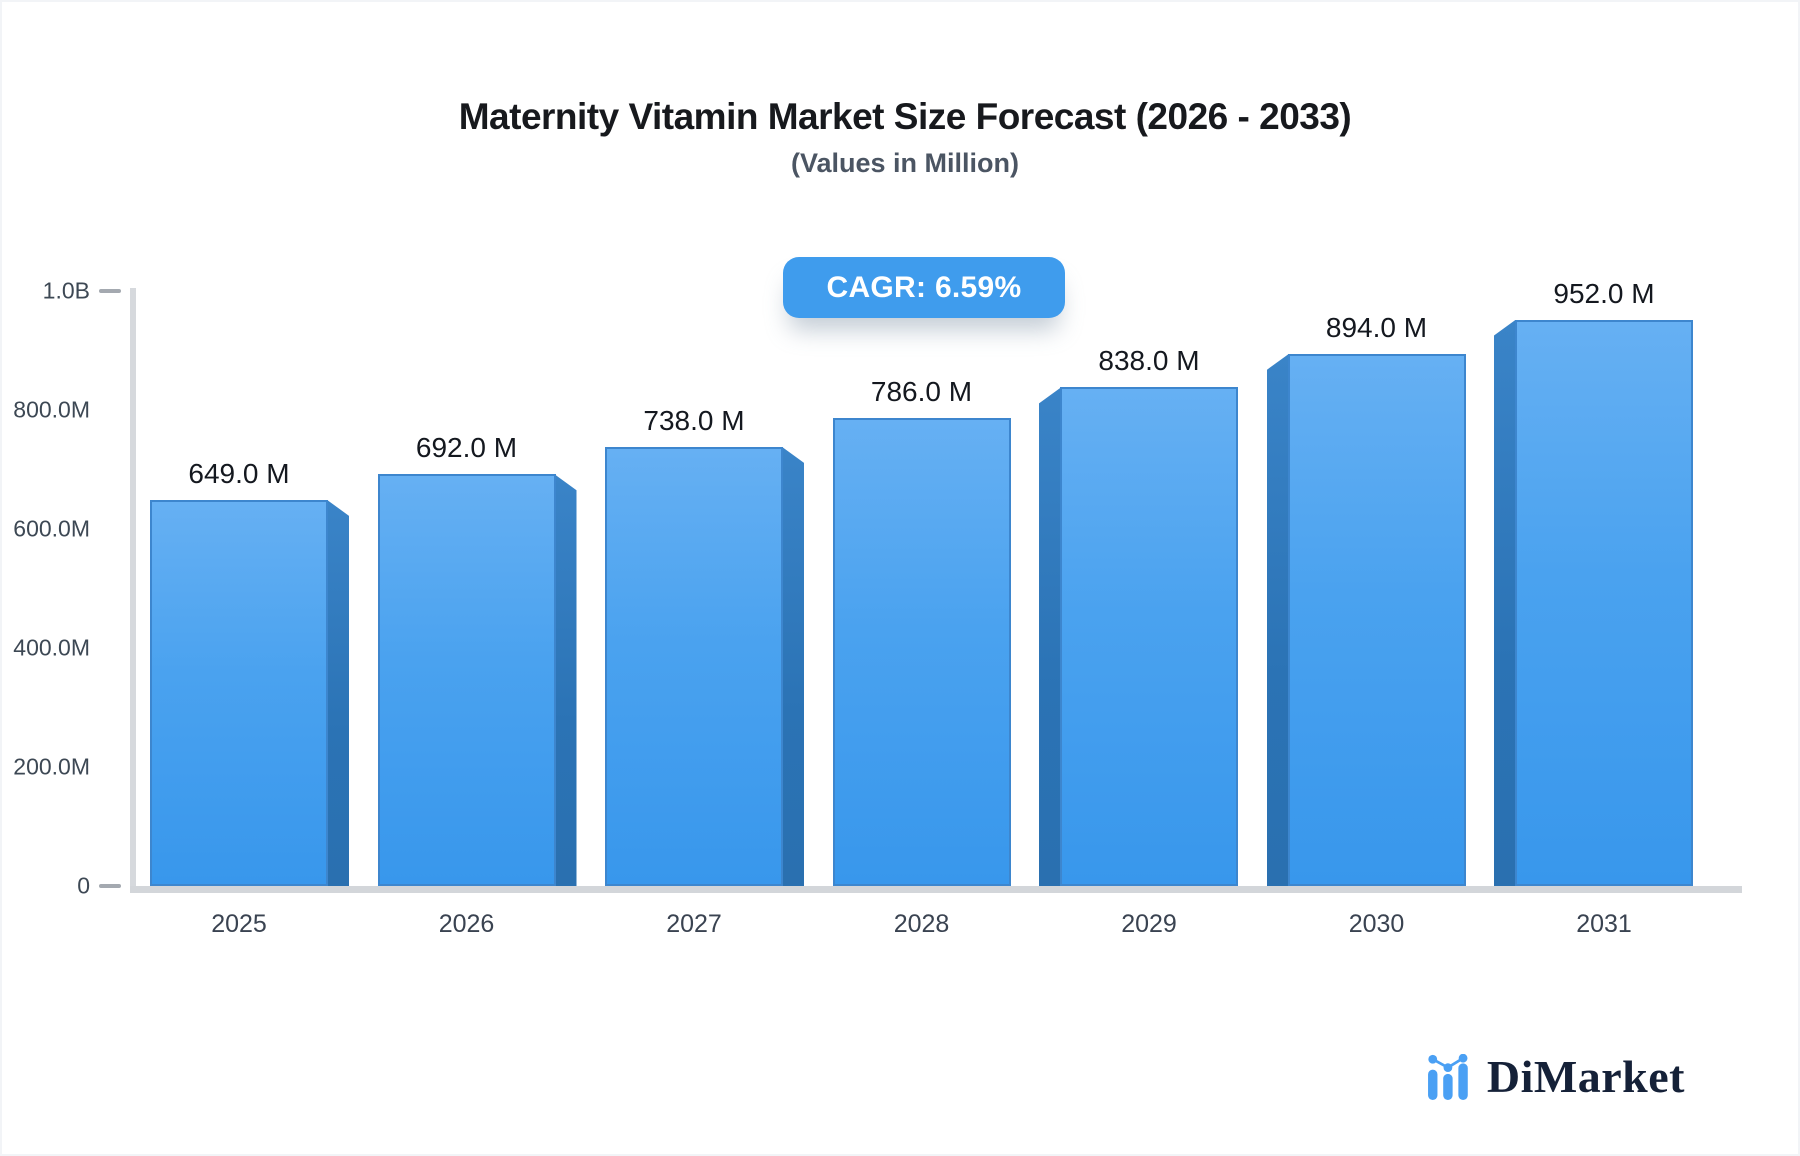  Describe the element at coordinates (1604, 602) in the screenshot. I see `bar-2031` at that location.